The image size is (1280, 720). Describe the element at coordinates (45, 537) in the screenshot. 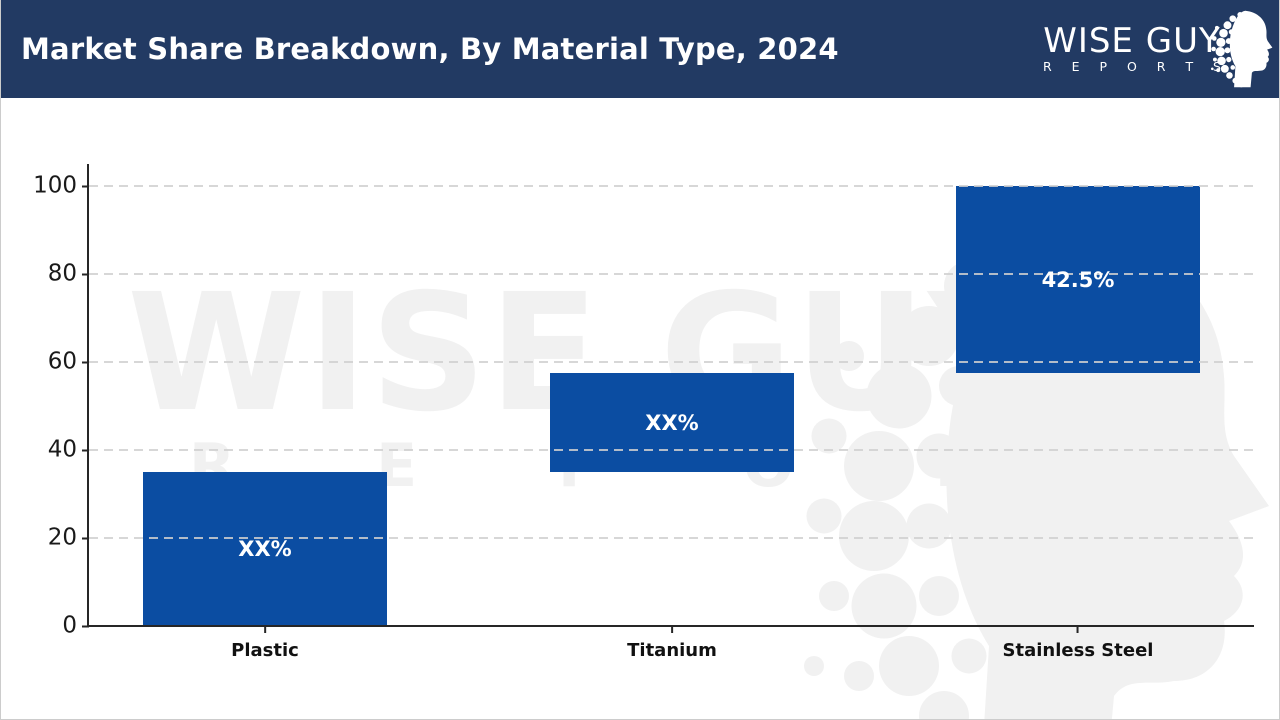

I see `y-axis-tick: 20` at that location.